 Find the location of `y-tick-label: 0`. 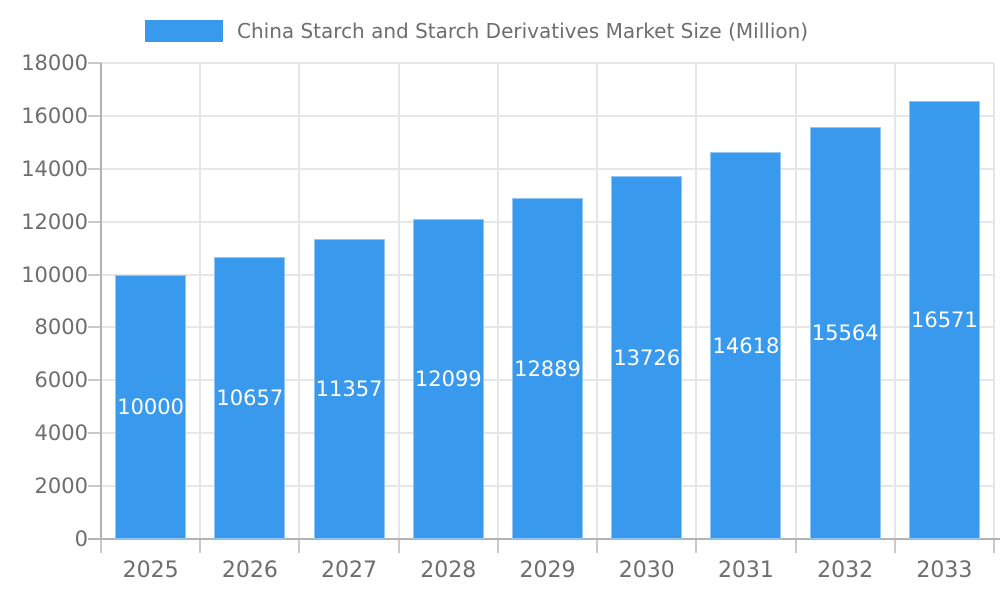

y-tick-label: 0 is located at coordinates (81, 539).